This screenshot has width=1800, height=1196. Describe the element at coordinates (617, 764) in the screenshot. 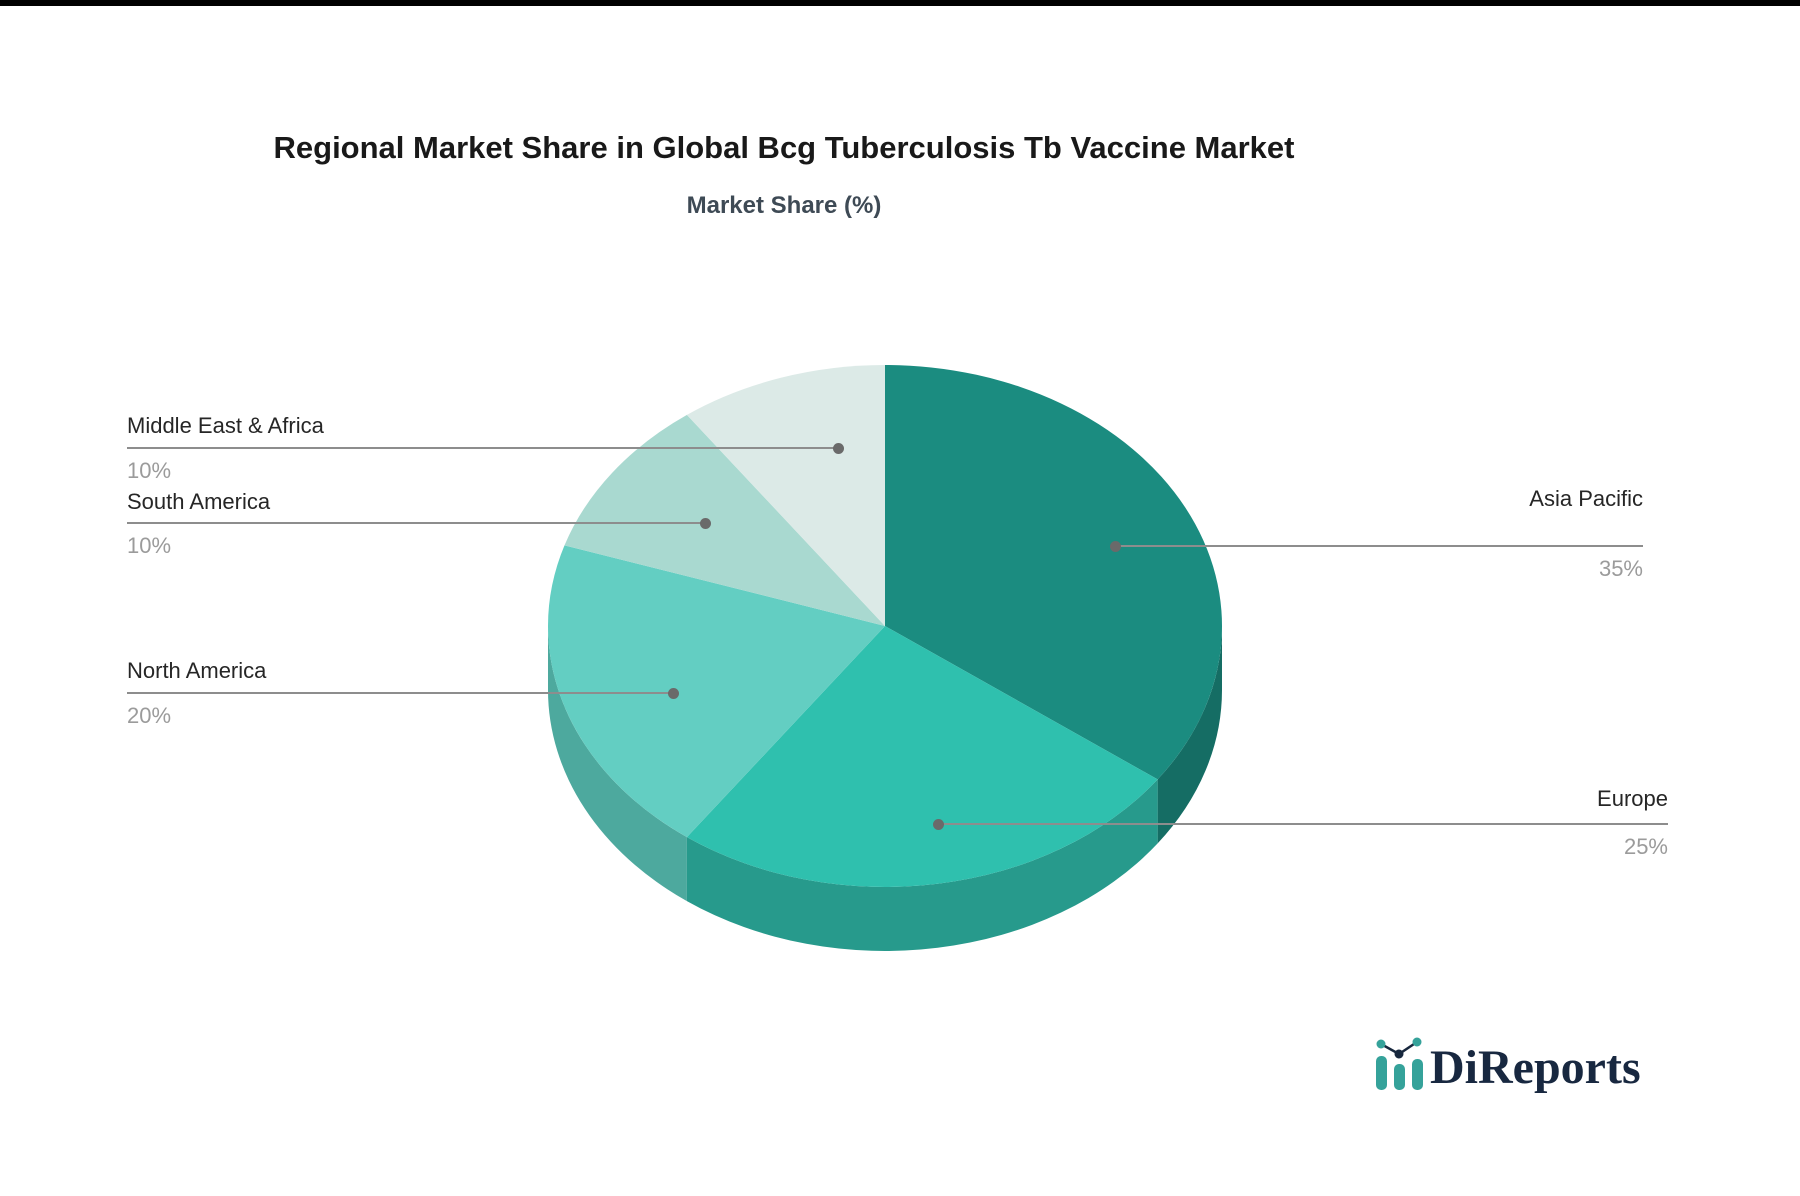

I see `pie-rim-north-america` at that location.